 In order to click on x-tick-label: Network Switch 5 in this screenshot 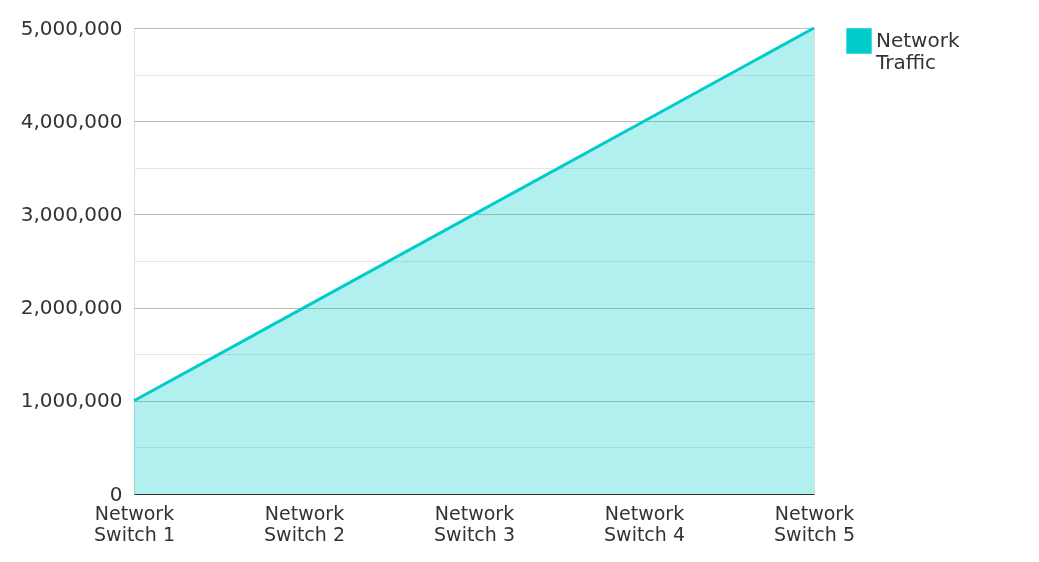, I will do `click(814, 523)`.